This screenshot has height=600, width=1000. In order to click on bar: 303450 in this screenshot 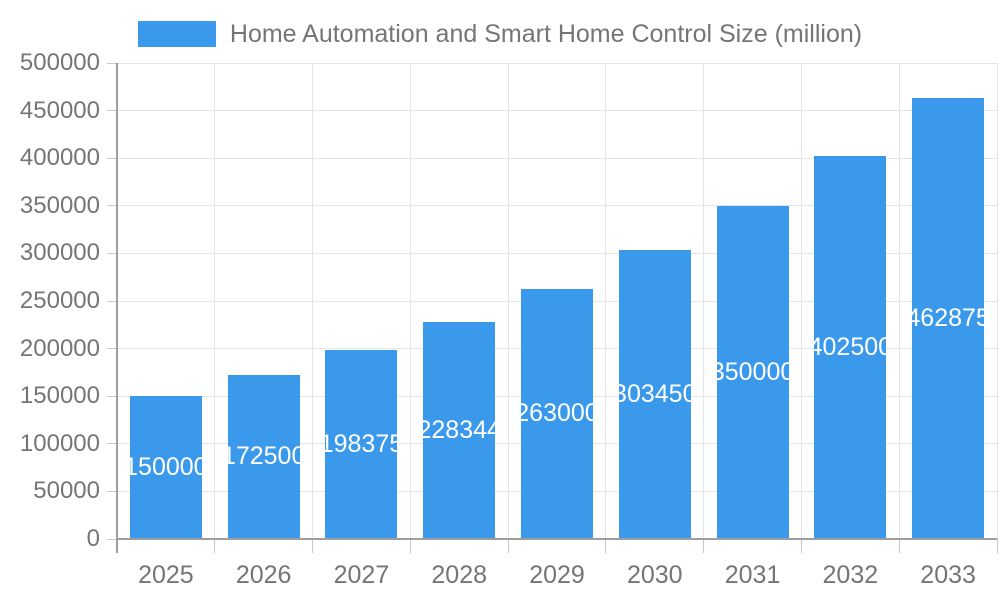, I will do `click(654, 394)`.